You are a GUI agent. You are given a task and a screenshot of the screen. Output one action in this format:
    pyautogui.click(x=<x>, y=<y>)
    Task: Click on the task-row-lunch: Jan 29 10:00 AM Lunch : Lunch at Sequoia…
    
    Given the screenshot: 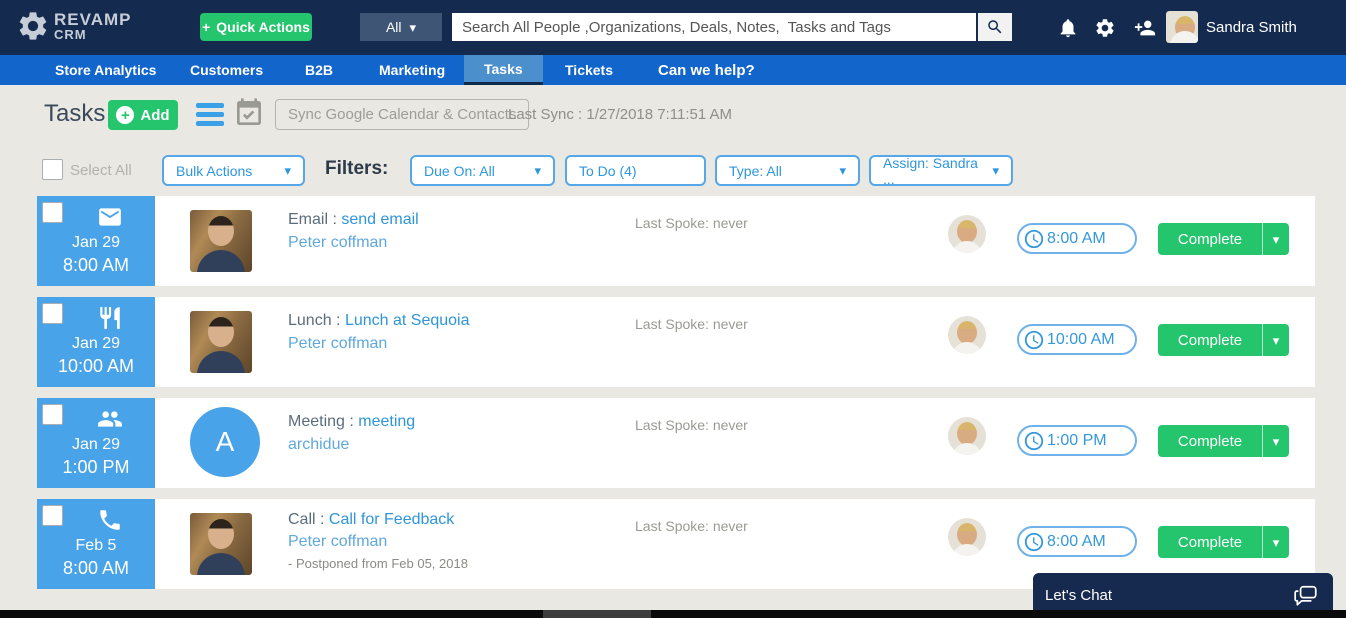 What is the action you would take?
    pyautogui.click(x=676, y=342)
    